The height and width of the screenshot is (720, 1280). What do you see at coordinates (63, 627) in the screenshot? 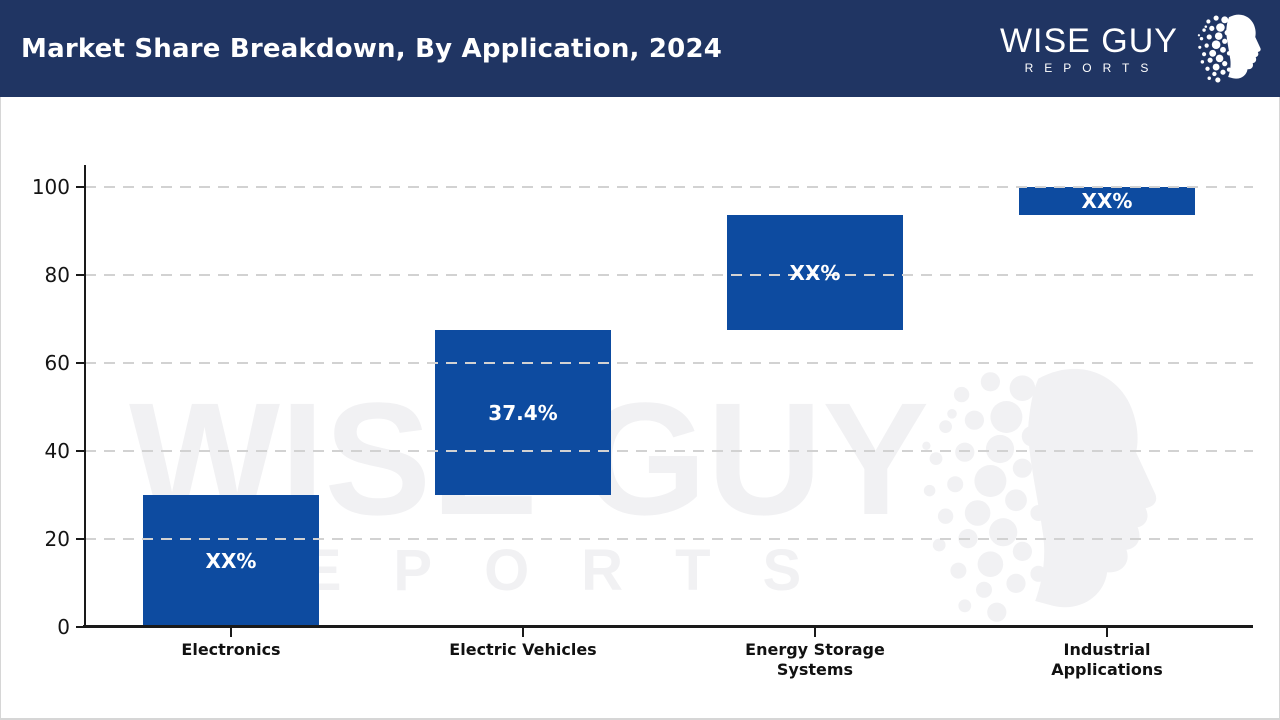
I see `y-tick-label: 0` at bounding box center [63, 627].